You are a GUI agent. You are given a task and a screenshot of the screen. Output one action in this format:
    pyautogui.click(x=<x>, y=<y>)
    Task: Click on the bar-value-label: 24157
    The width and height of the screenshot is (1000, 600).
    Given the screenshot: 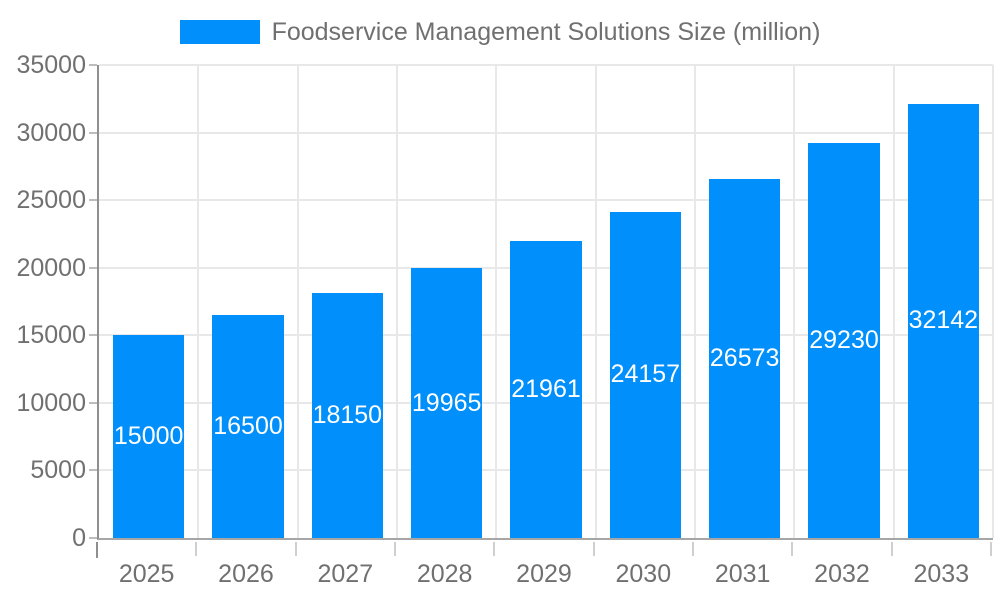 What is the action you would take?
    pyautogui.click(x=645, y=374)
    